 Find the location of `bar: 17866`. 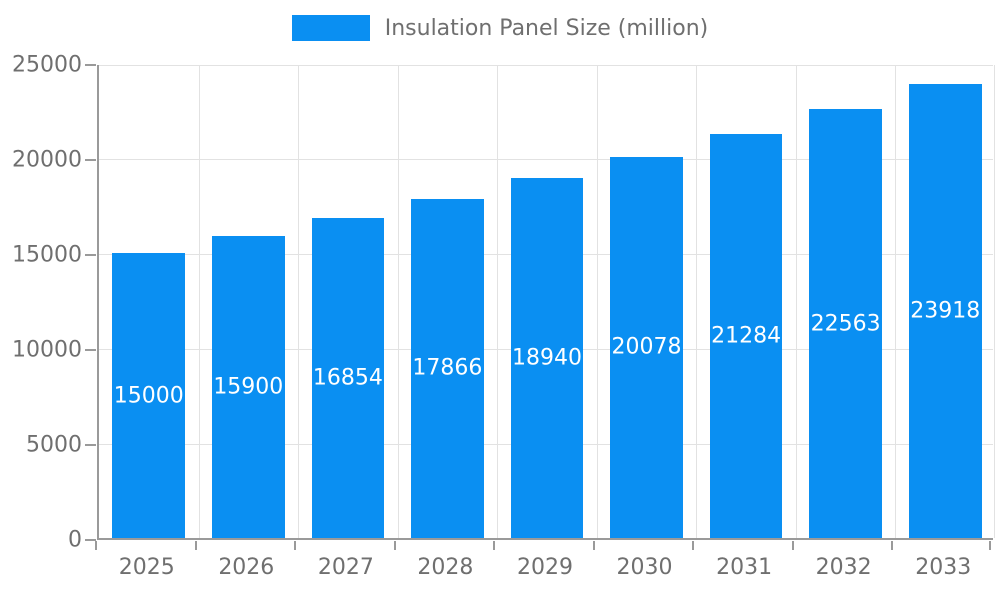

bar: 17866 is located at coordinates (447, 368).